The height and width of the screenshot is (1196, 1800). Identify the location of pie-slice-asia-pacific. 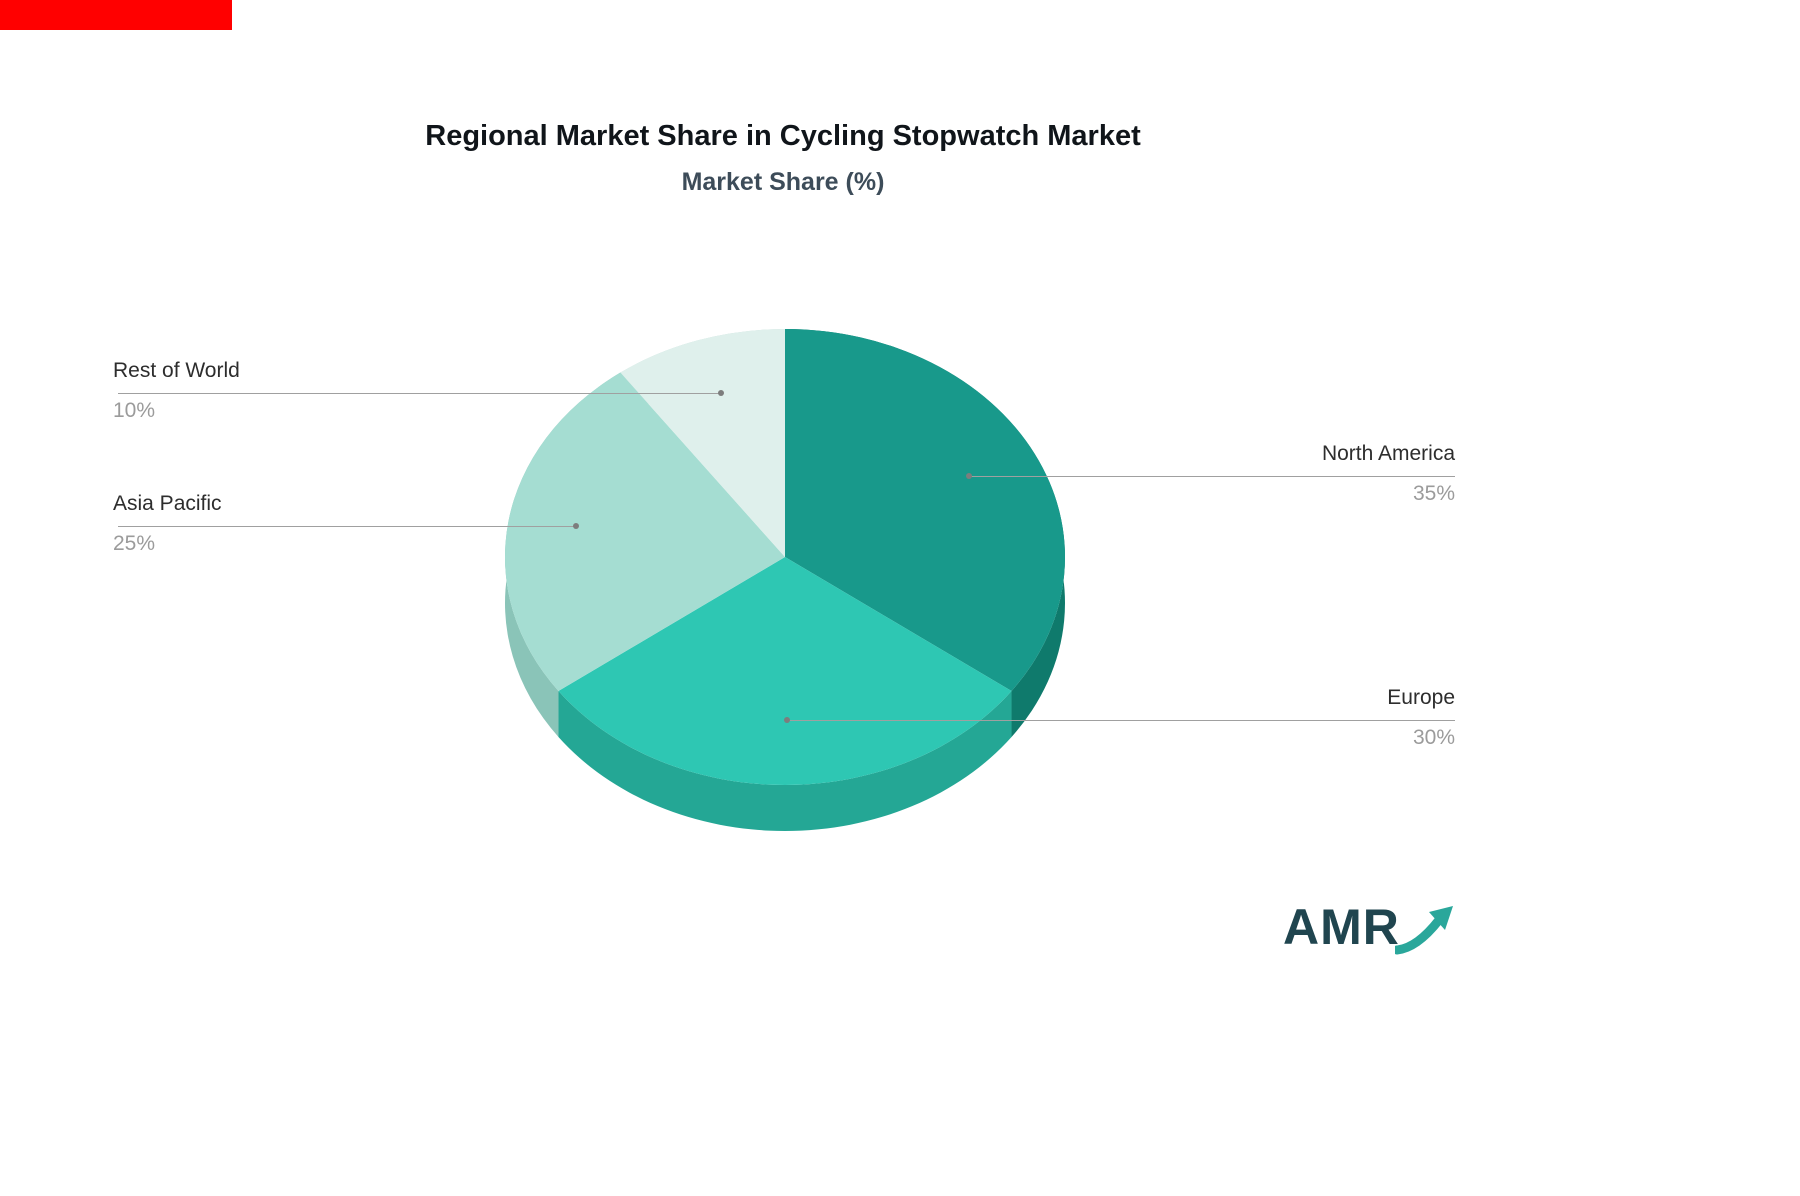
(645, 532).